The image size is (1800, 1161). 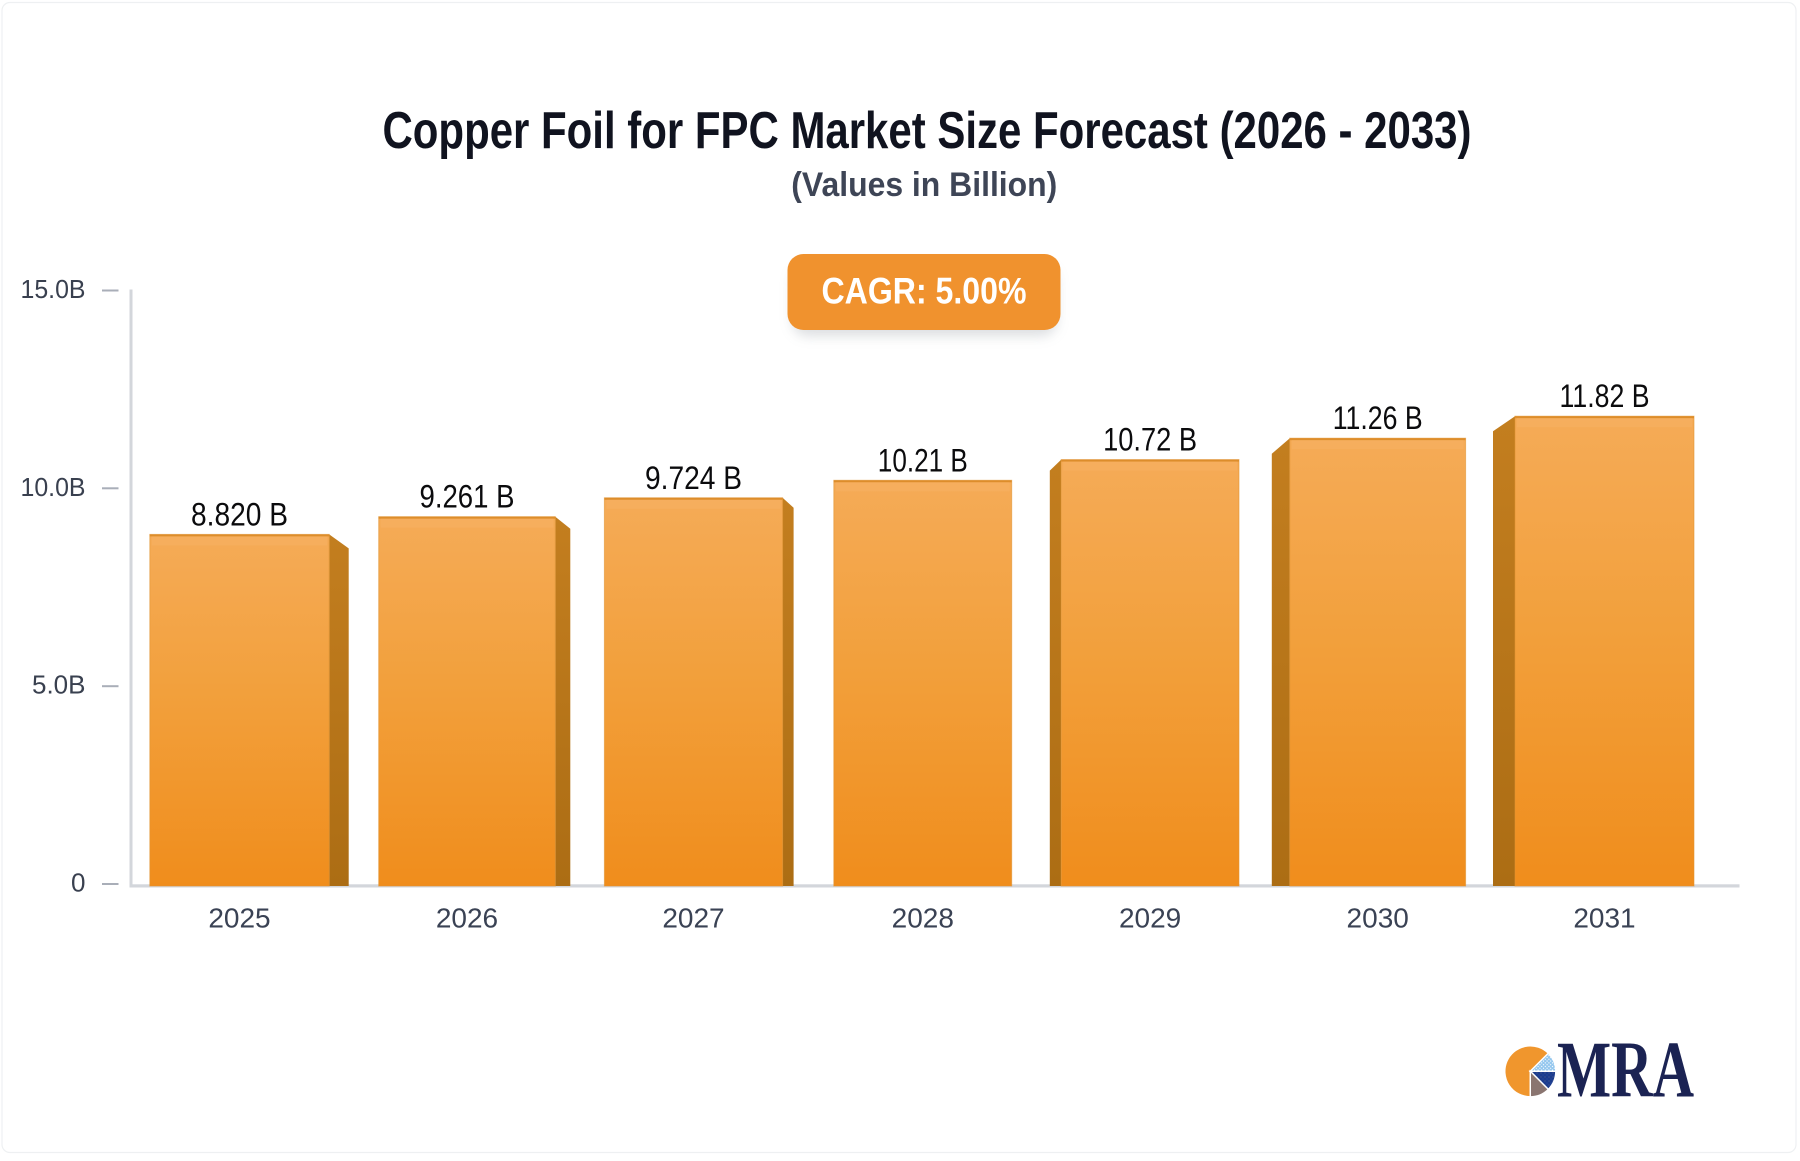 I want to click on svg-text: 9.724 B, so click(x=693, y=478).